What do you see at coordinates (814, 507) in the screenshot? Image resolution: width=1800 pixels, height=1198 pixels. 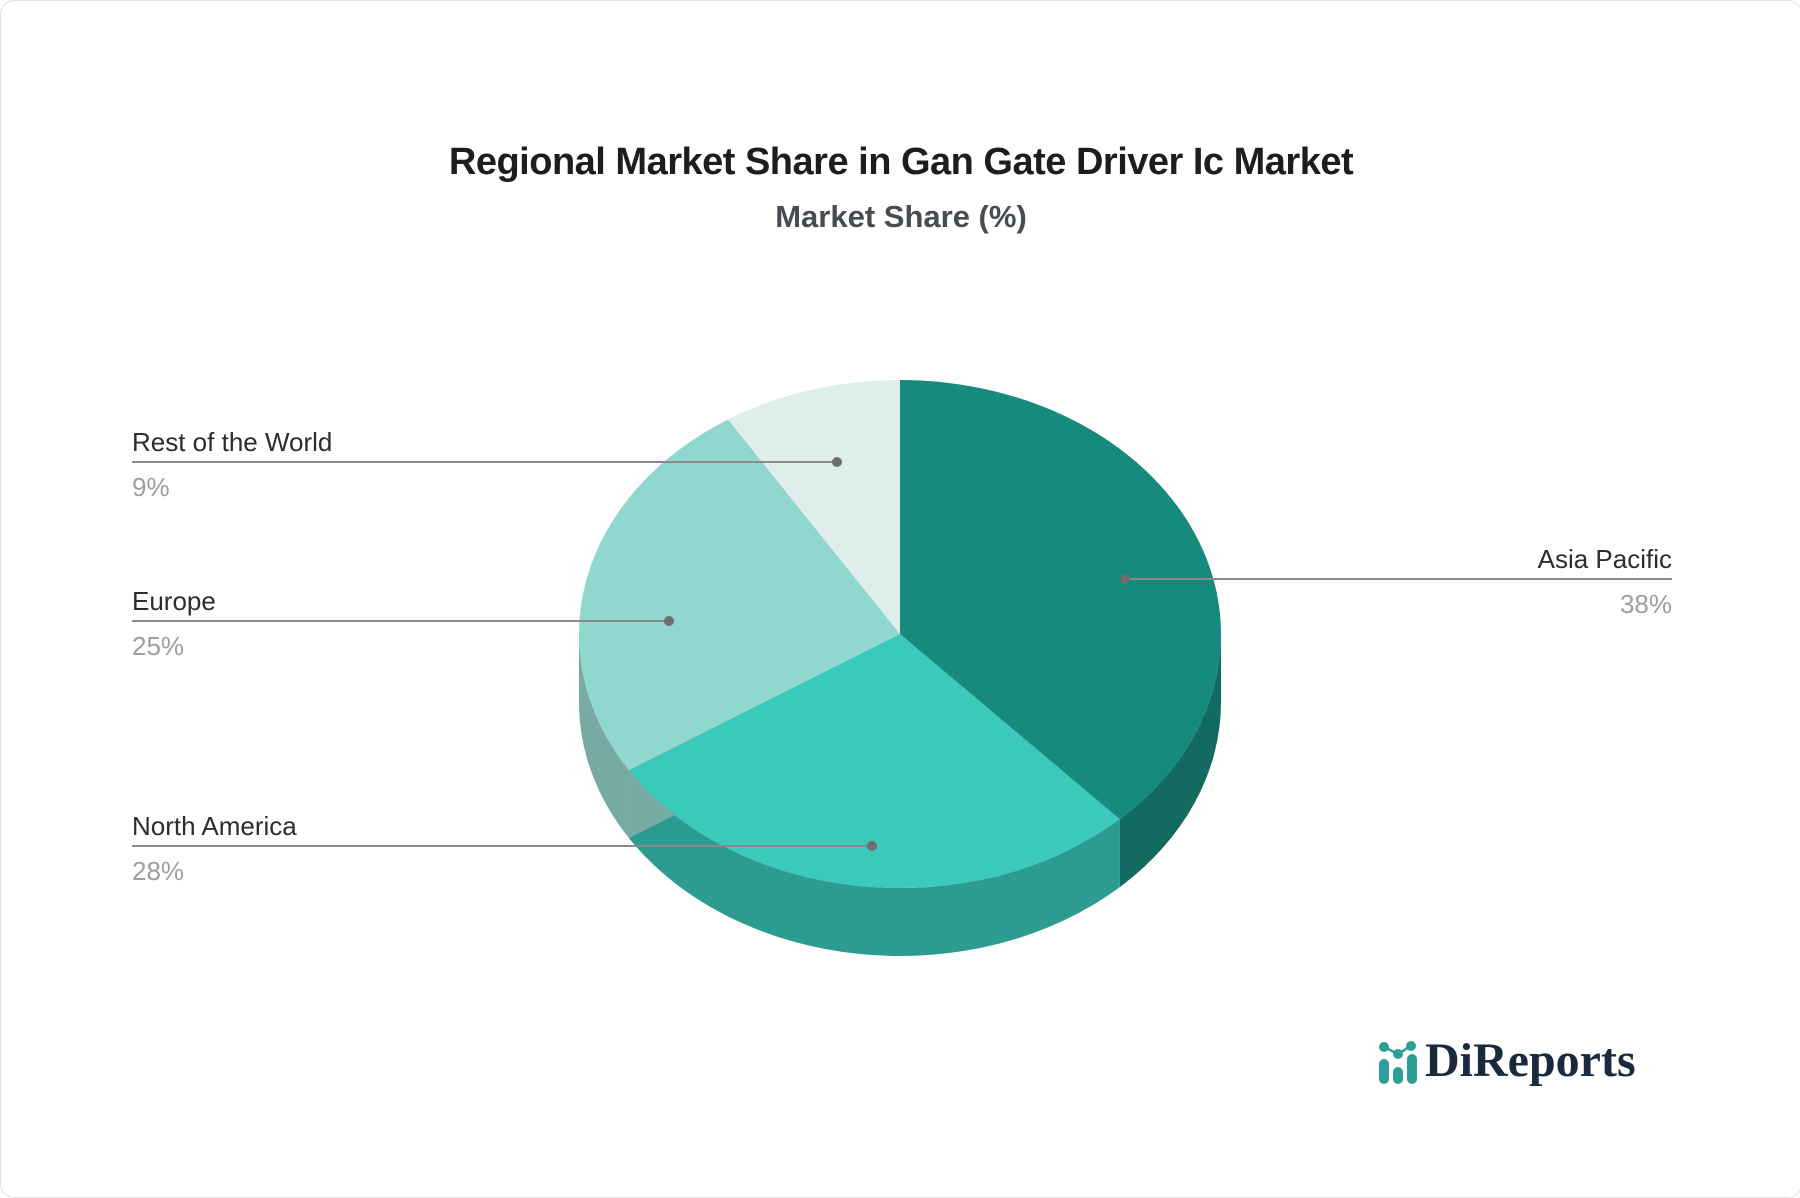 I see `pie-slice-rest-of-the-world` at bounding box center [814, 507].